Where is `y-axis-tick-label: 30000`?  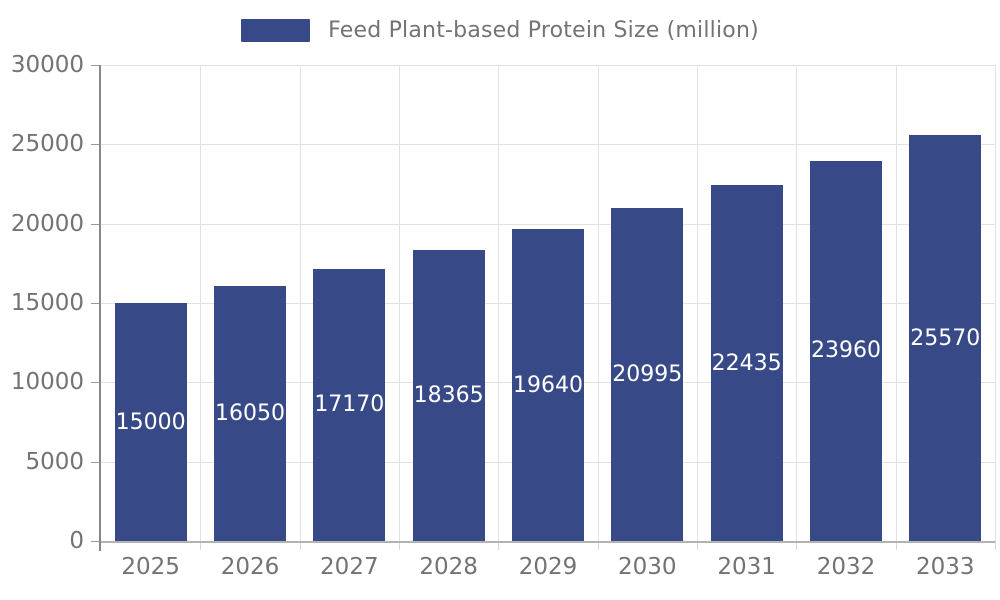 y-axis-tick-label: 30000 is located at coordinates (47, 65).